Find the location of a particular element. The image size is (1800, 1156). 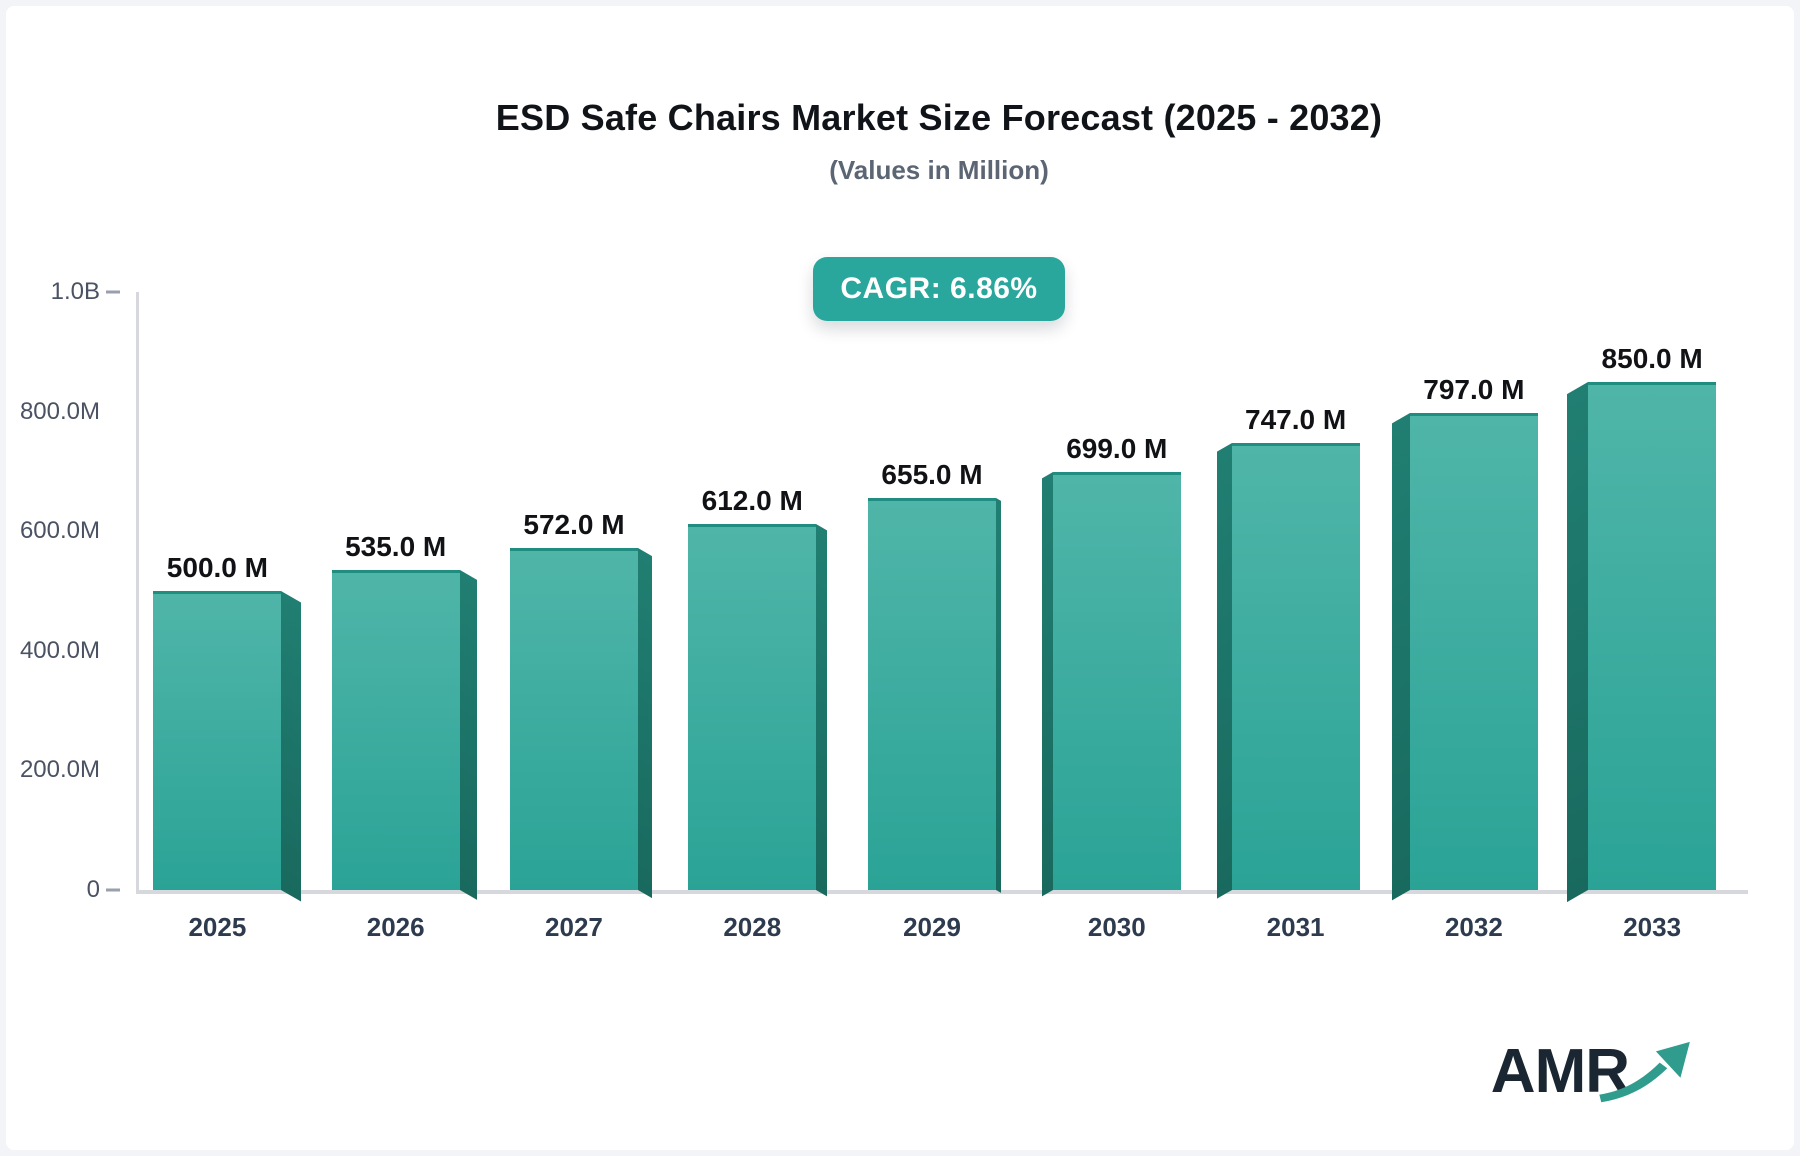

x-tick-label-2030: 2030 is located at coordinates (1116, 927).